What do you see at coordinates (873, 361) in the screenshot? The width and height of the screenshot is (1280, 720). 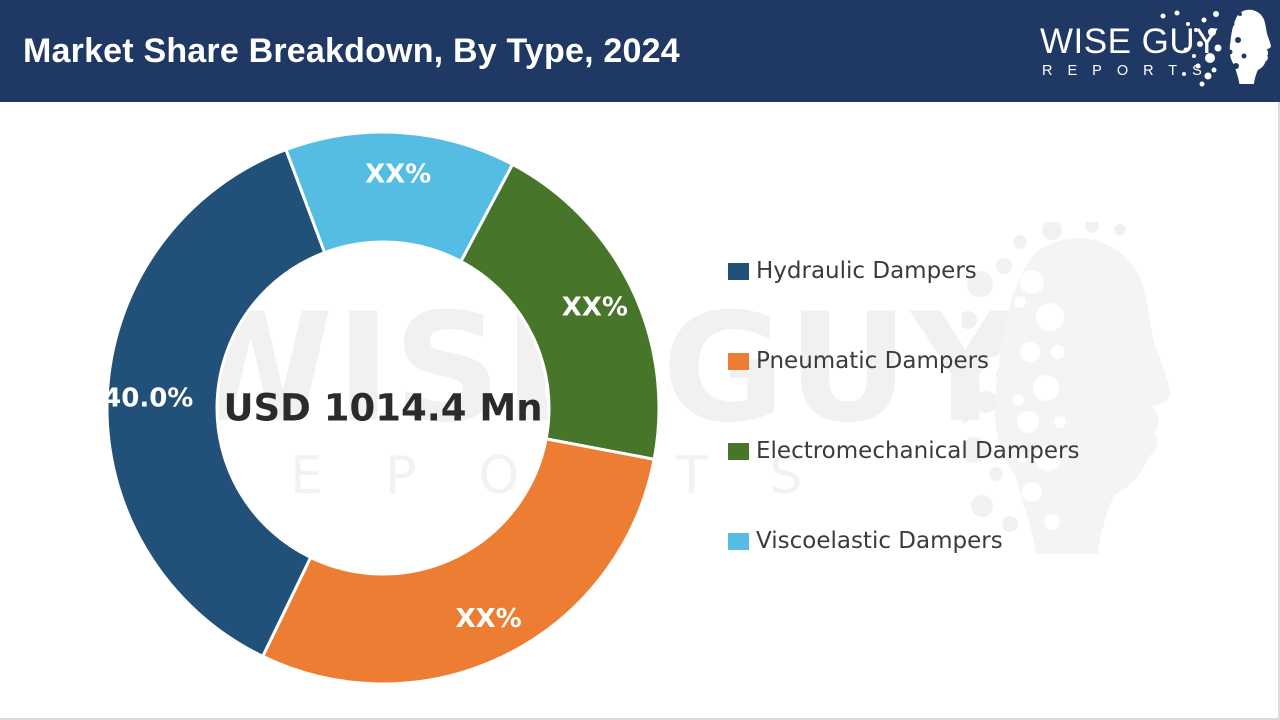 I see `legend-label: Pneumatic Dampers` at bounding box center [873, 361].